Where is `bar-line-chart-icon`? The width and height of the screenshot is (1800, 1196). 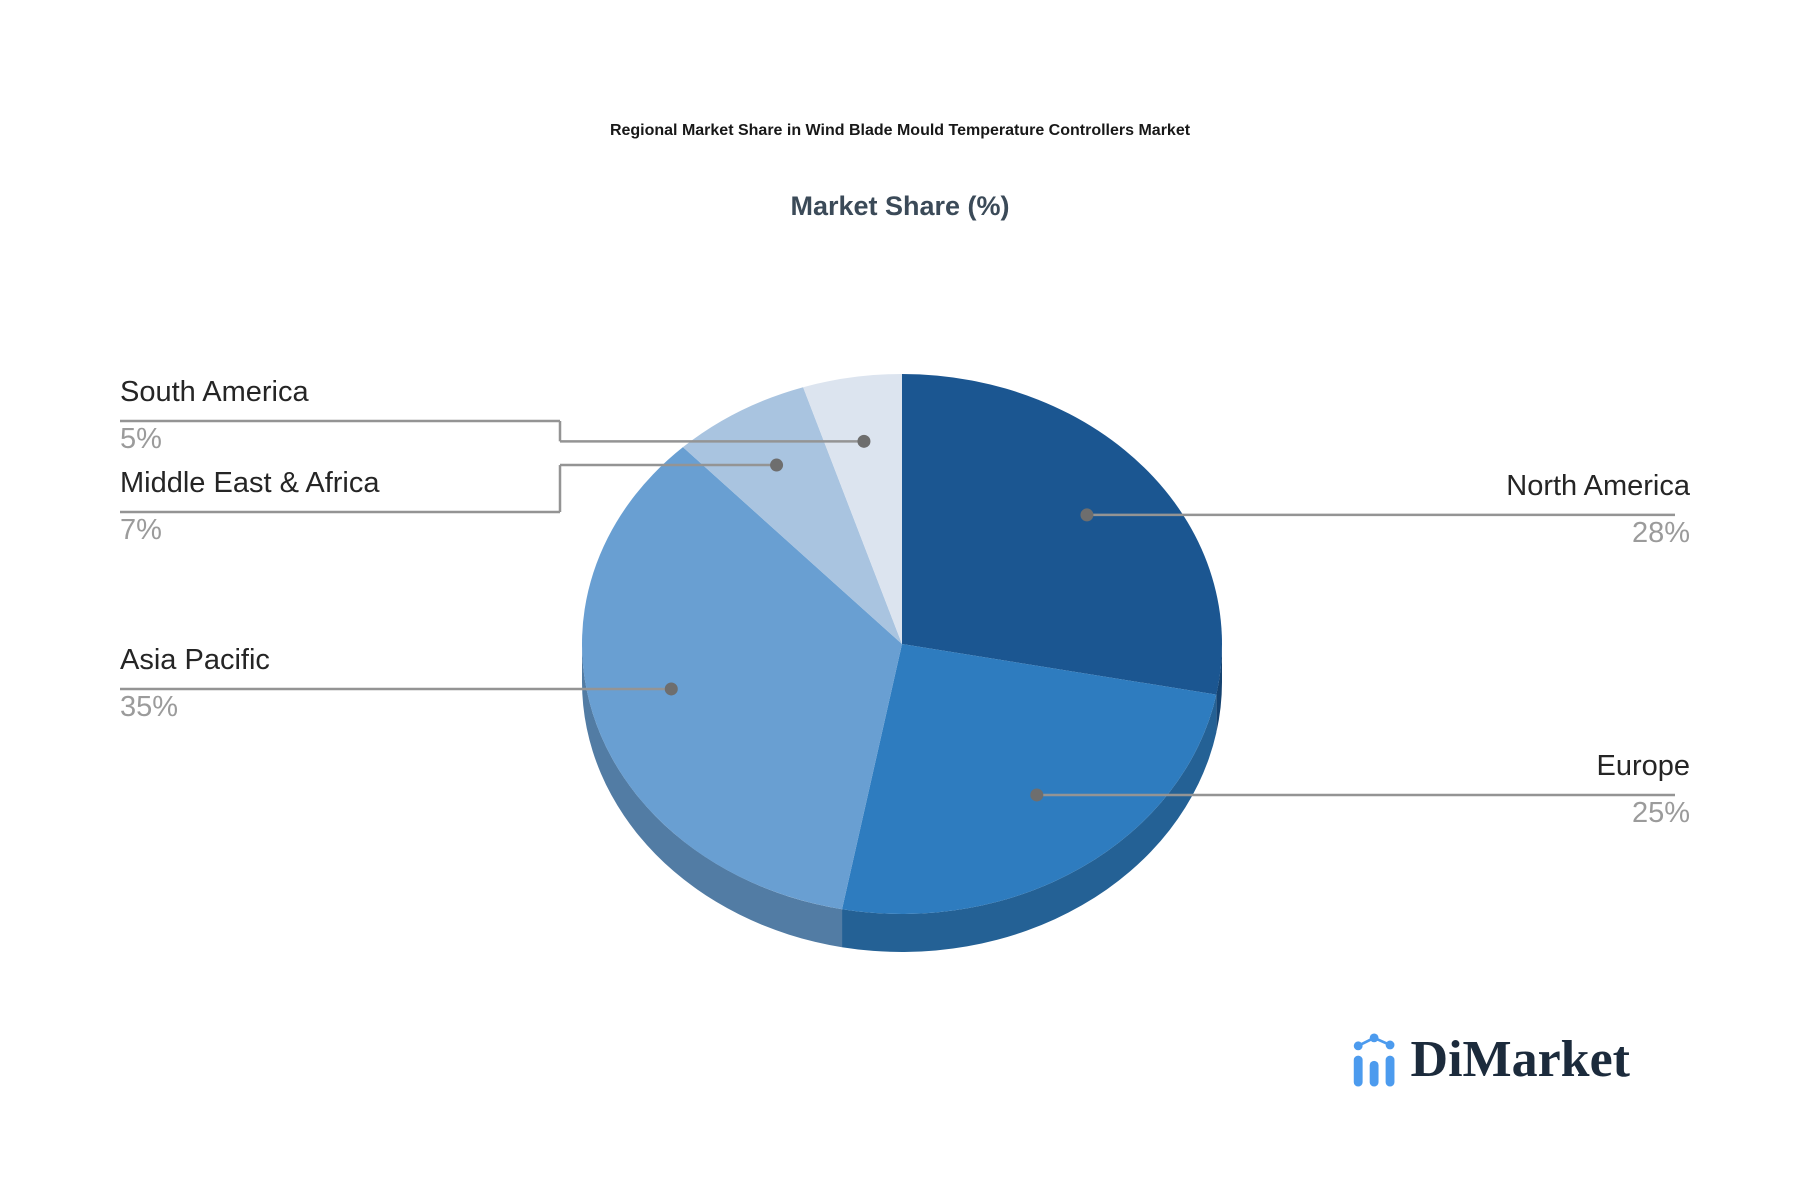
bar-line-chart-icon is located at coordinates (1373, 1060).